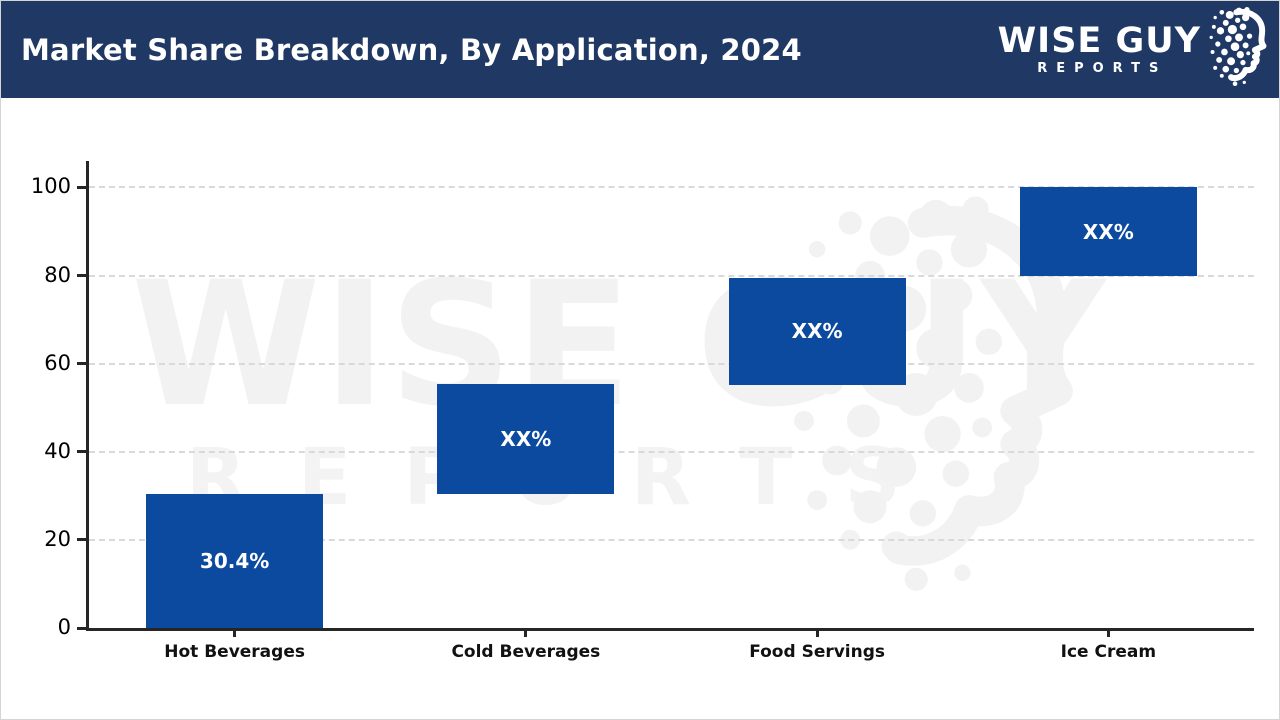 The image size is (1280, 720). I want to click on y-tick-label-20: 20, so click(57, 538).